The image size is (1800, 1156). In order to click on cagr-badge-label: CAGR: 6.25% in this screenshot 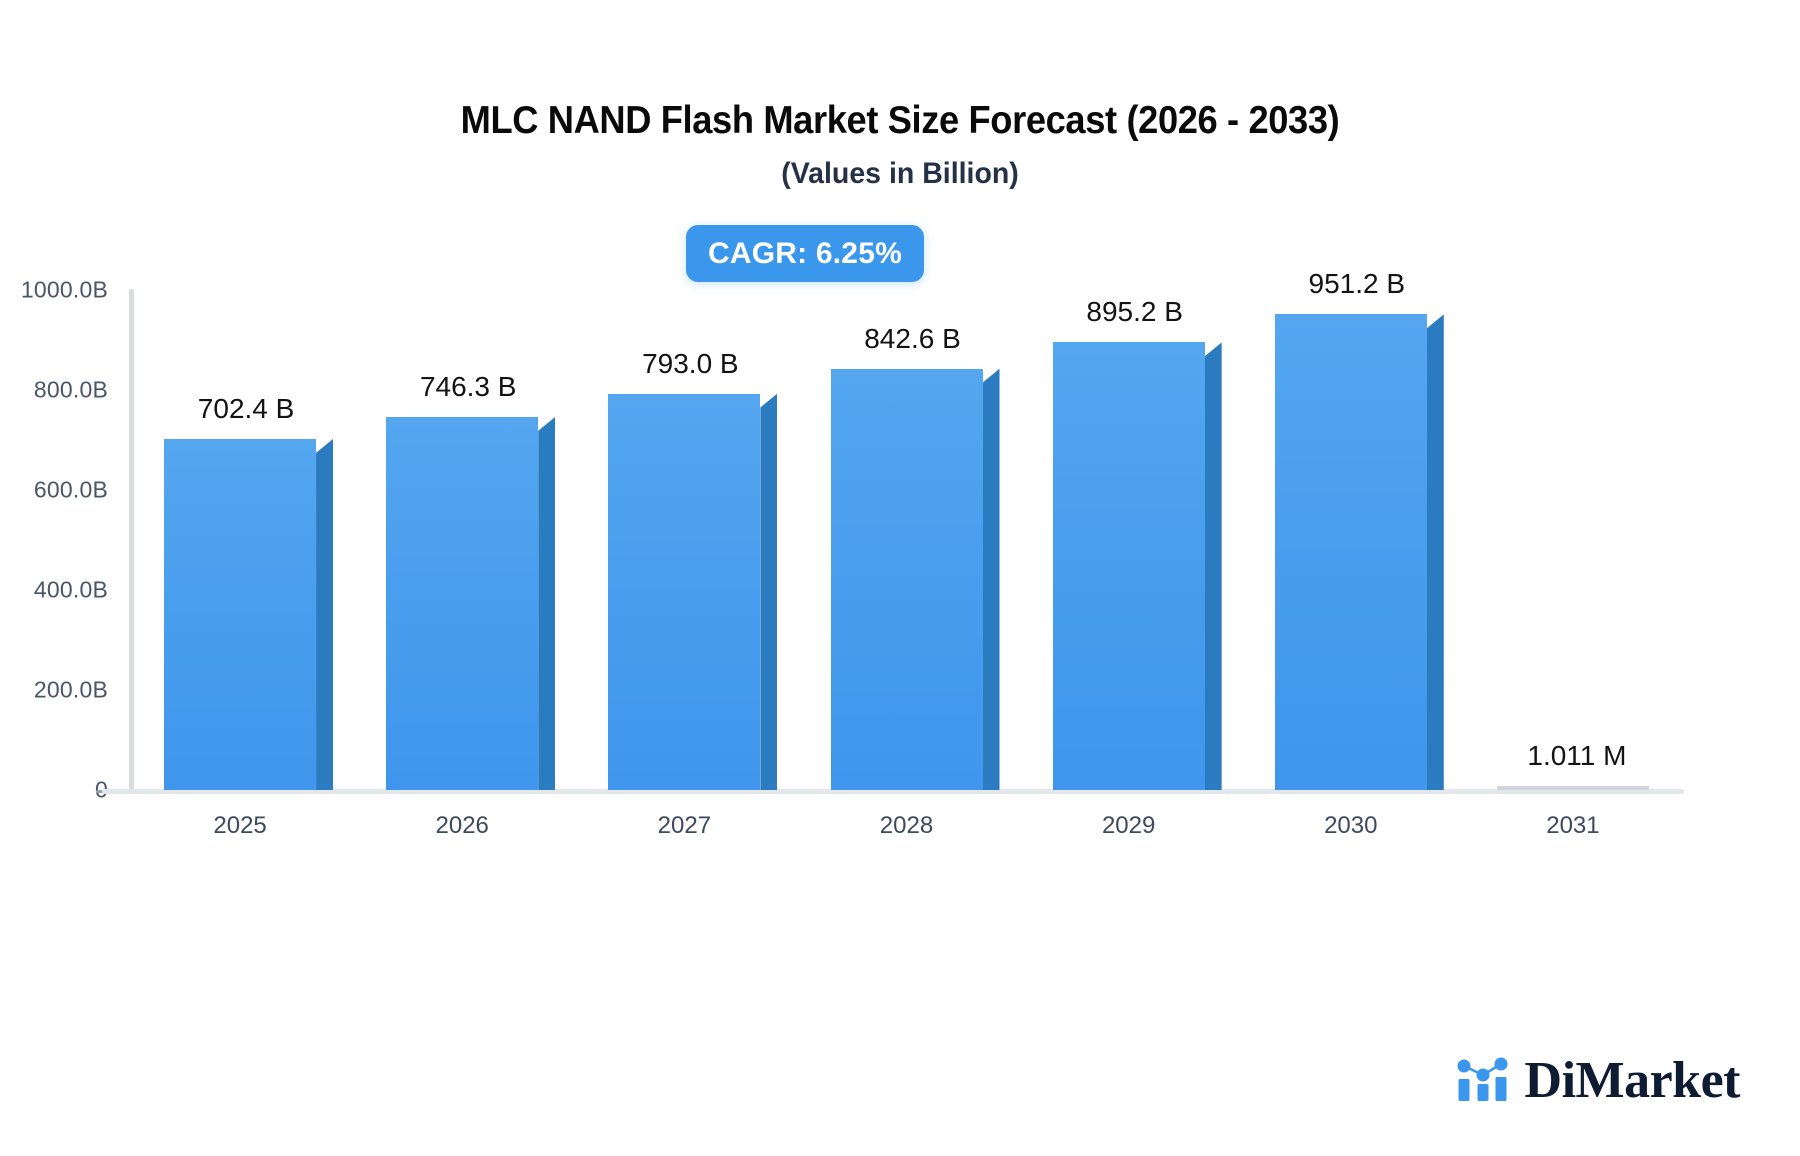, I will do `click(805, 253)`.